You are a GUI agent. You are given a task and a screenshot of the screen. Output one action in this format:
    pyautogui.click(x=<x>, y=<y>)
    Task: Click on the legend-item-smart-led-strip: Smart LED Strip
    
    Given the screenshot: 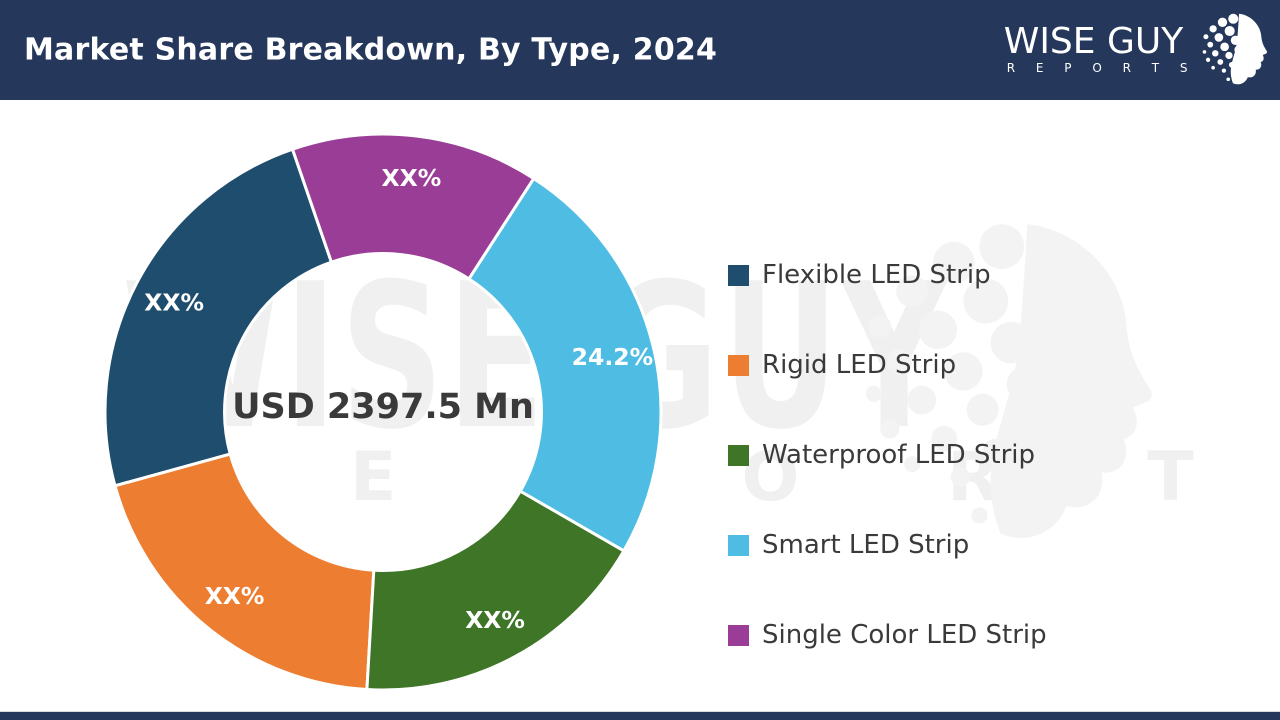 What is the action you would take?
    pyautogui.click(x=887, y=545)
    